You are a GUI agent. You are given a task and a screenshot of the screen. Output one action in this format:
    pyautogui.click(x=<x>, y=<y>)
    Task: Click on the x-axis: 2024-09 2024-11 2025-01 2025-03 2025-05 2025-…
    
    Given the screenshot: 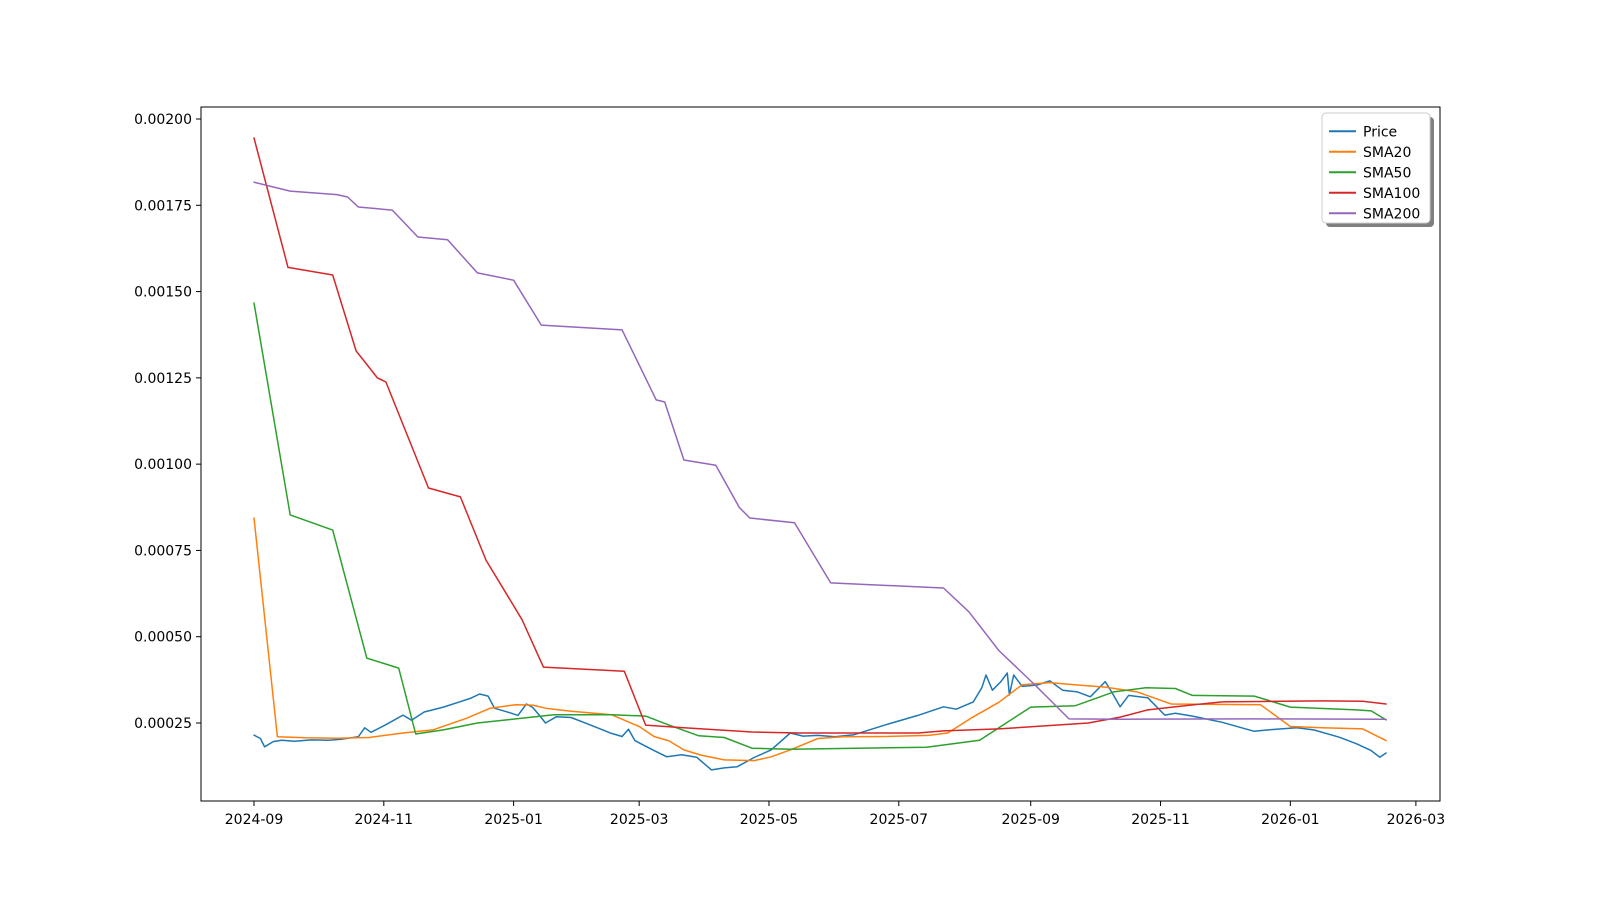 What is the action you would take?
    pyautogui.click(x=835, y=814)
    